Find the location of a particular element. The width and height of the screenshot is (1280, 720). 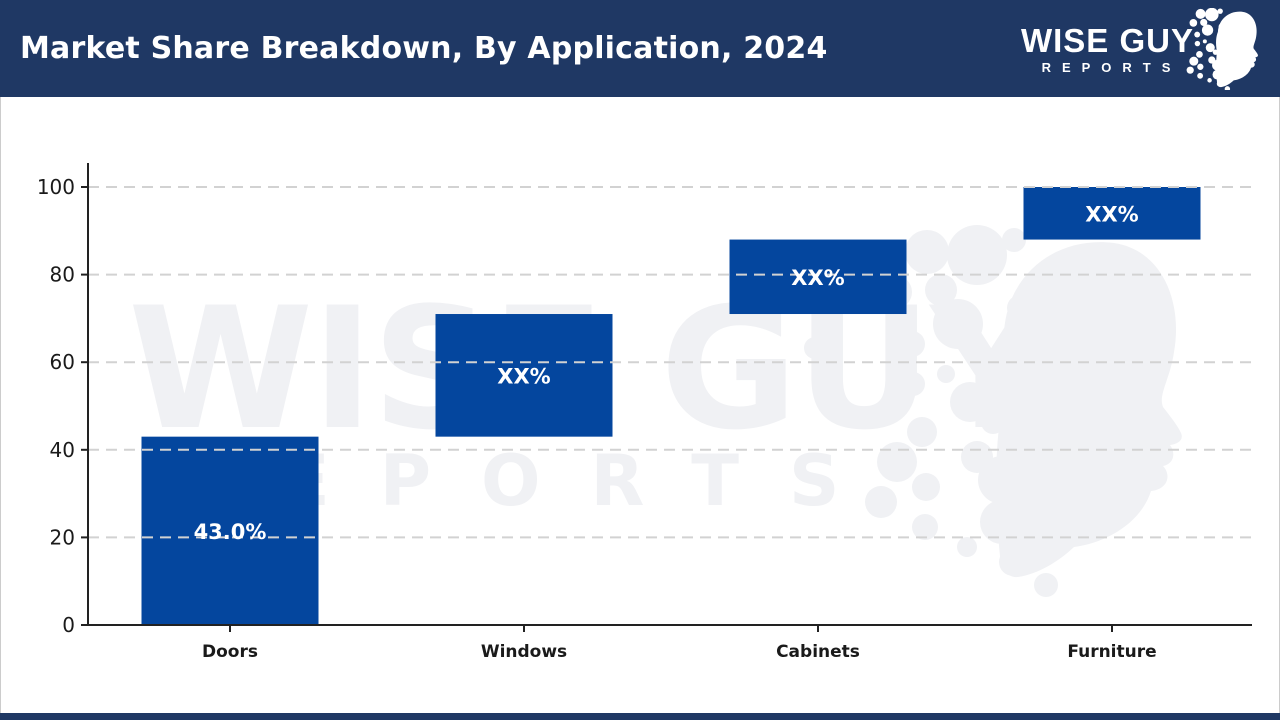

bar-cabinets is located at coordinates (818, 277).